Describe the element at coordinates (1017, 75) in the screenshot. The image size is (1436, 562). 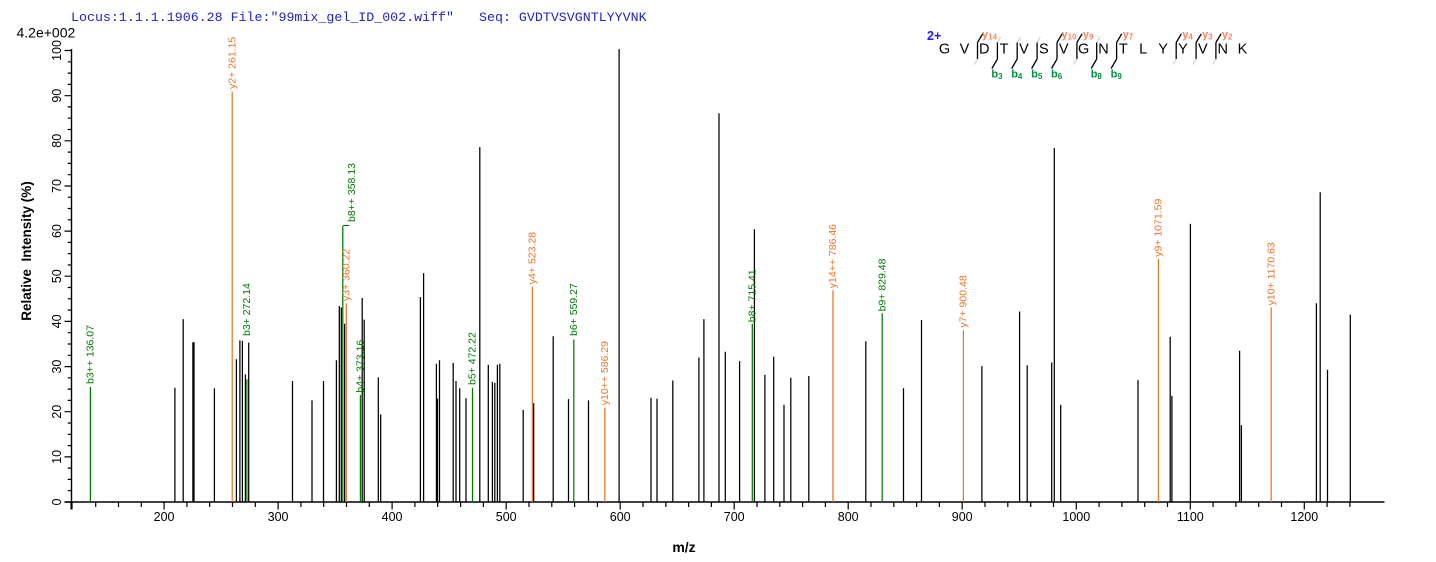
I see `svg-text: b4` at that location.